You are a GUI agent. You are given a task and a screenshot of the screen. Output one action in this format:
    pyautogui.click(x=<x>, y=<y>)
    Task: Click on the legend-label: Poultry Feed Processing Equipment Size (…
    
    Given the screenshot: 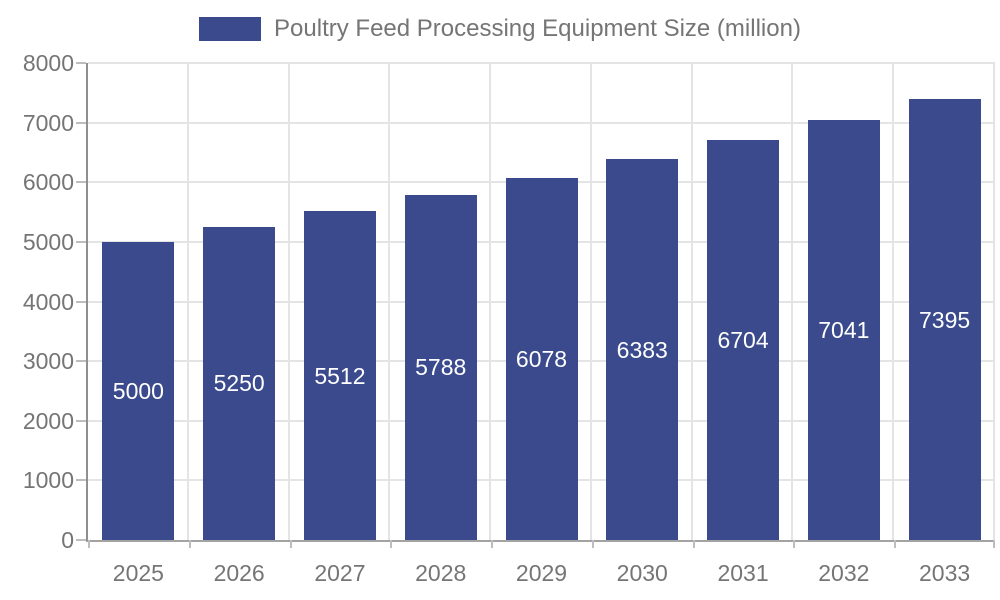 What is the action you would take?
    pyautogui.click(x=537, y=28)
    